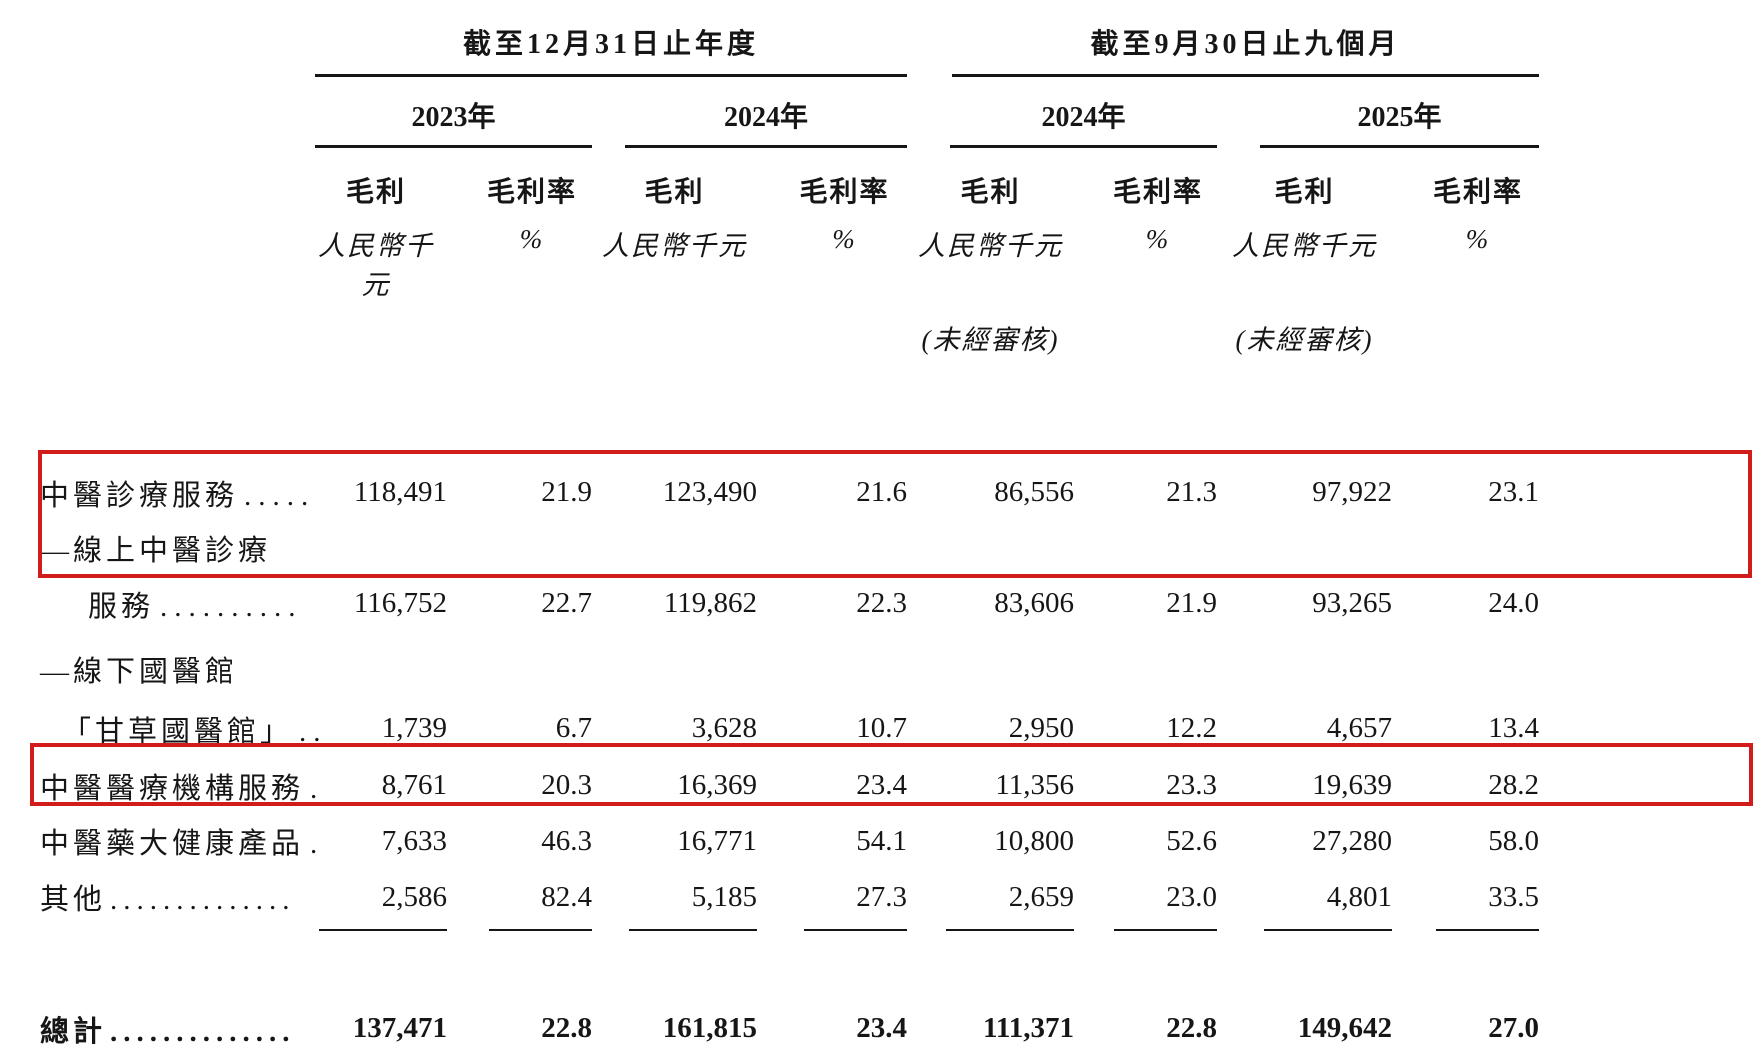  I want to click on table-row-offline-clinic-label: —線下國醫館, so click(879, 668).